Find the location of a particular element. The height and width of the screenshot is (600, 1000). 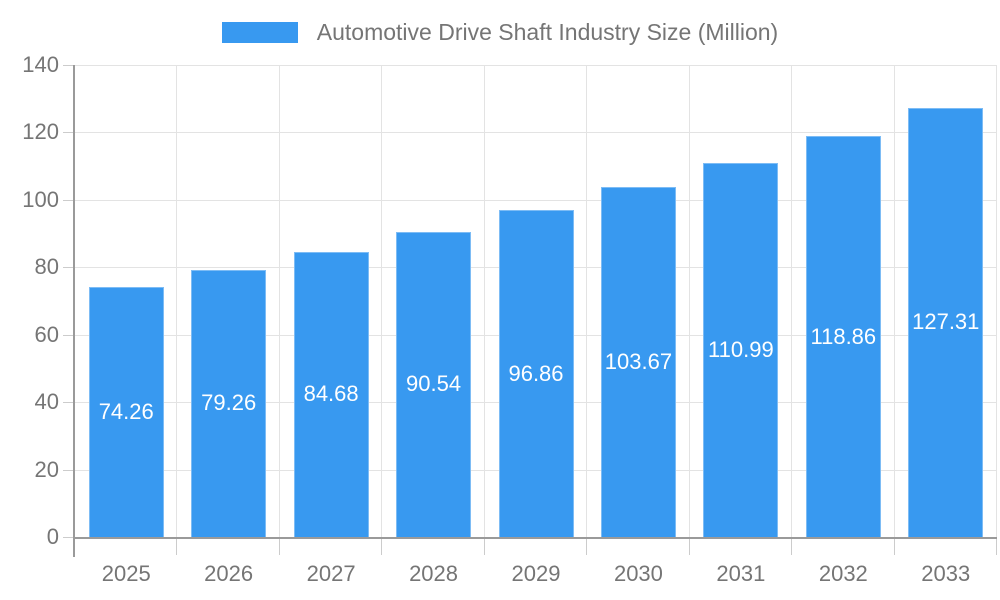

y-axis-tick-label: 60 is located at coordinates (46, 334).